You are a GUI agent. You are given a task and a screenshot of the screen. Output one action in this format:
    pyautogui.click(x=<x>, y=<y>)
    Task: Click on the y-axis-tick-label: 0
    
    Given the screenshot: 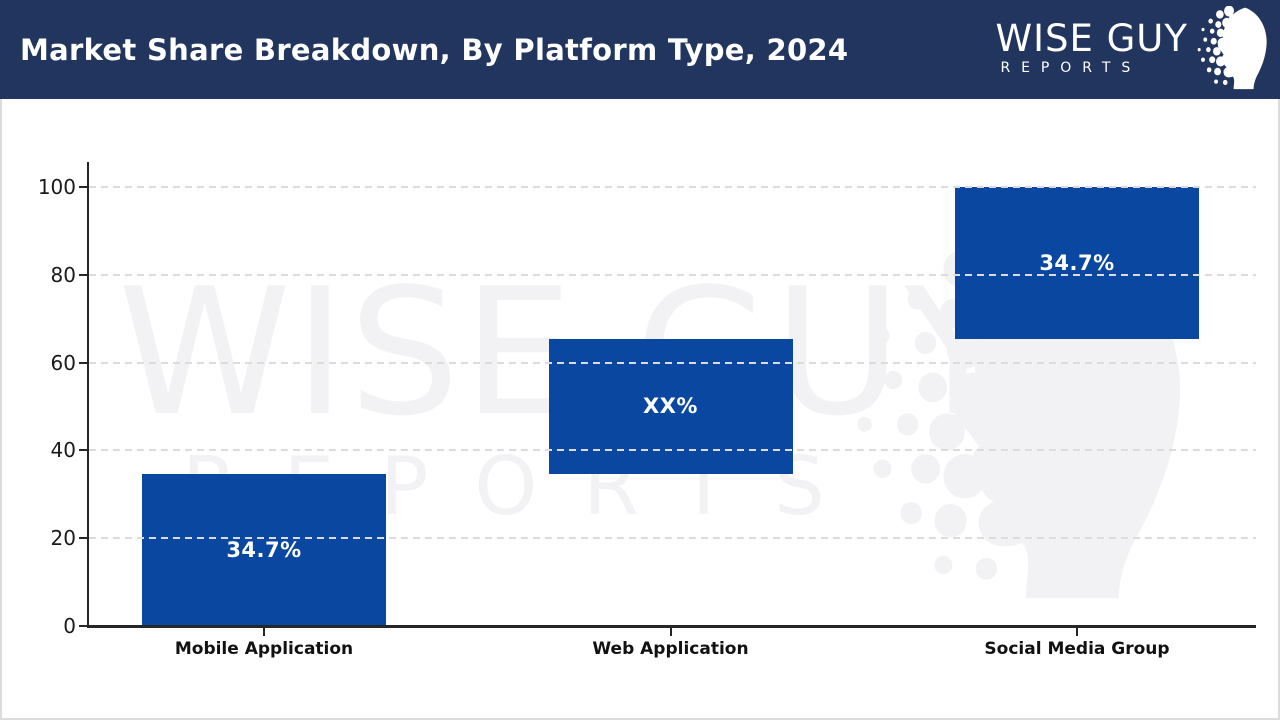 What is the action you would take?
    pyautogui.click(x=69, y=626)
    